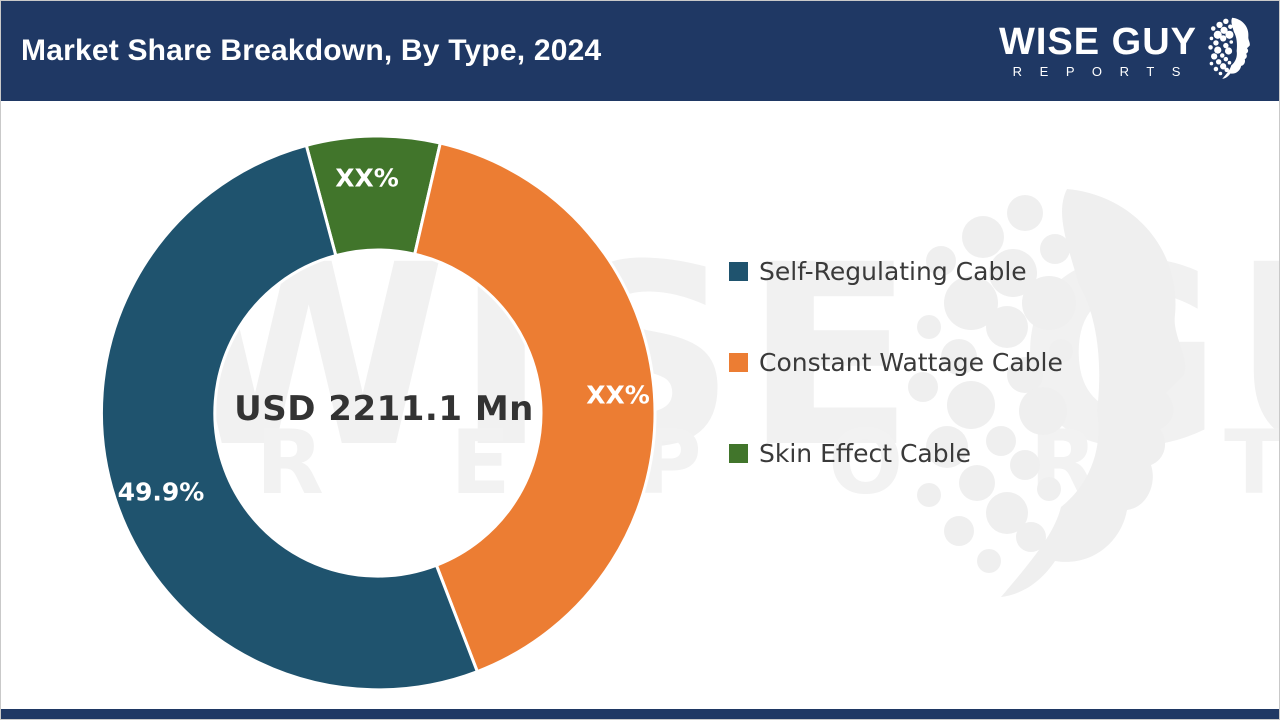  Describe the element at coordinates (367, 178) in the screenshot. I see `slice-value-skin-effect: XX%` at that location.